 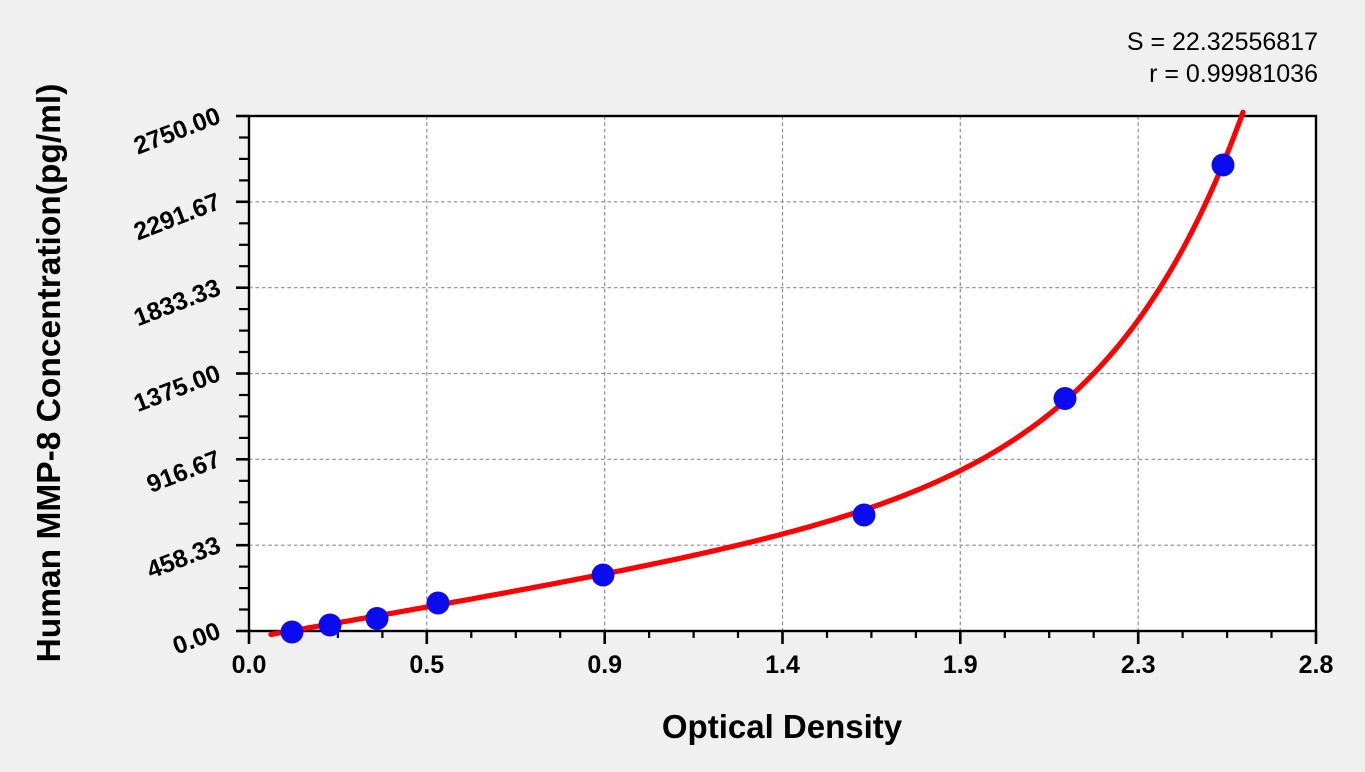 What do you see at coordinates (1222, 42) in the screenshot?
I see `svg-text: S = 22.32556817` at bounding box center [1222, 42].